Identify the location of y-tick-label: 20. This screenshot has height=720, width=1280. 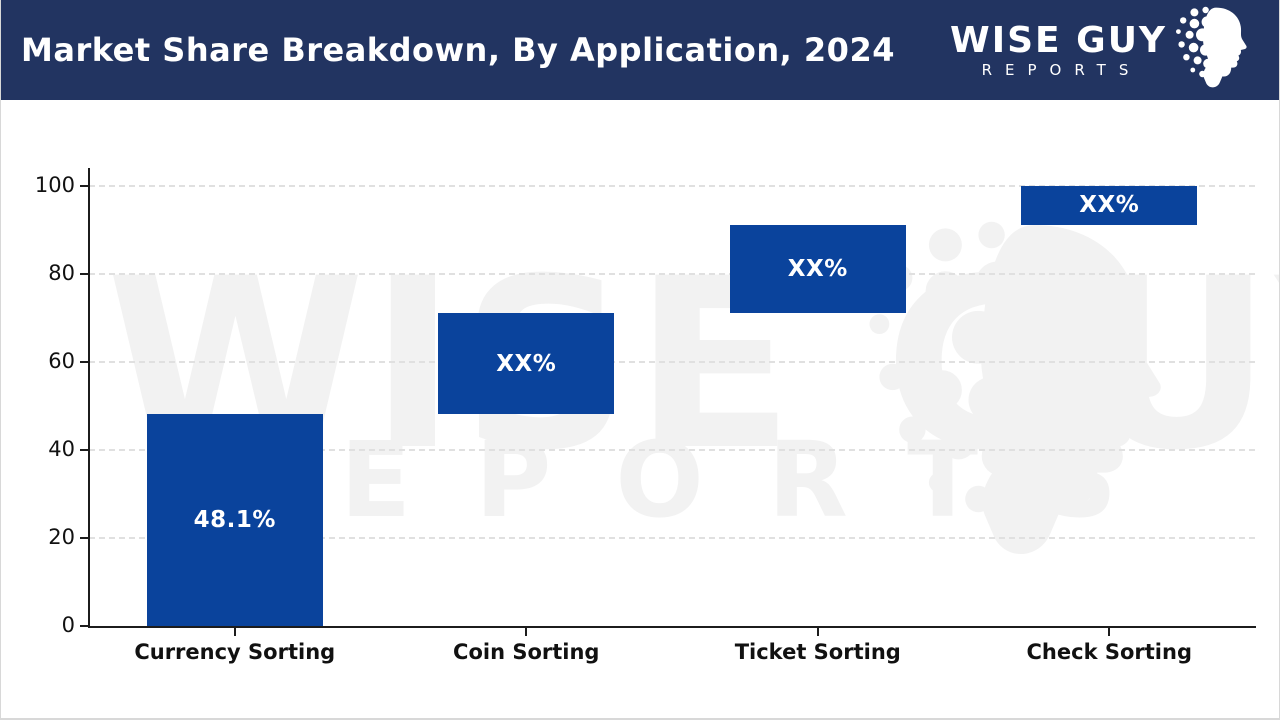
(61, 536).